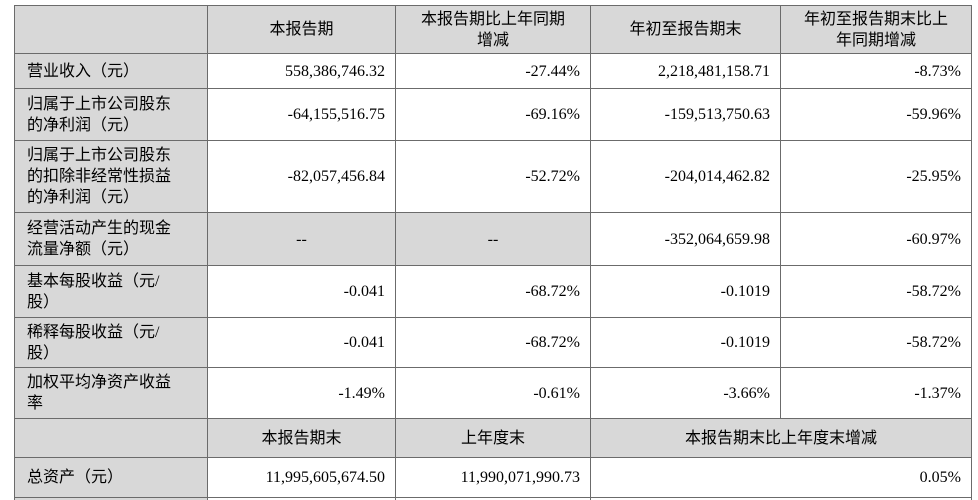 The image size is (978, 500). I want to click on value-cell-current-period: -1.49%, so click(301, 393).